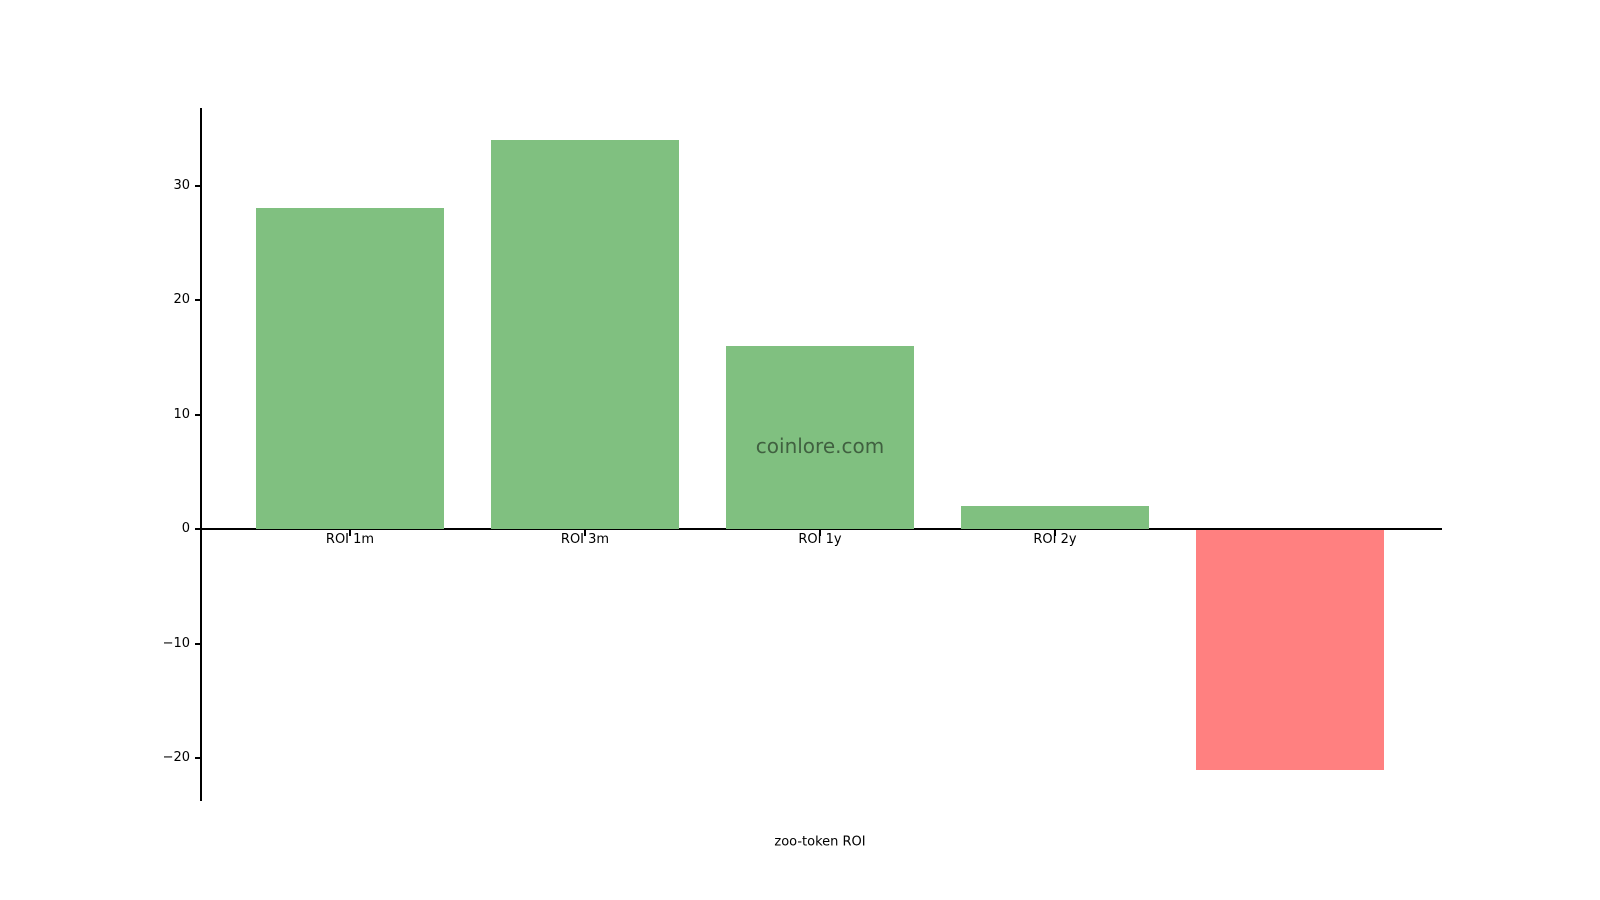 The width and height of the screenshot is (1600, 900). Describe the element at coordinates (181, 414) in the screenshot. I see `y-tick-label: 10` at that location.